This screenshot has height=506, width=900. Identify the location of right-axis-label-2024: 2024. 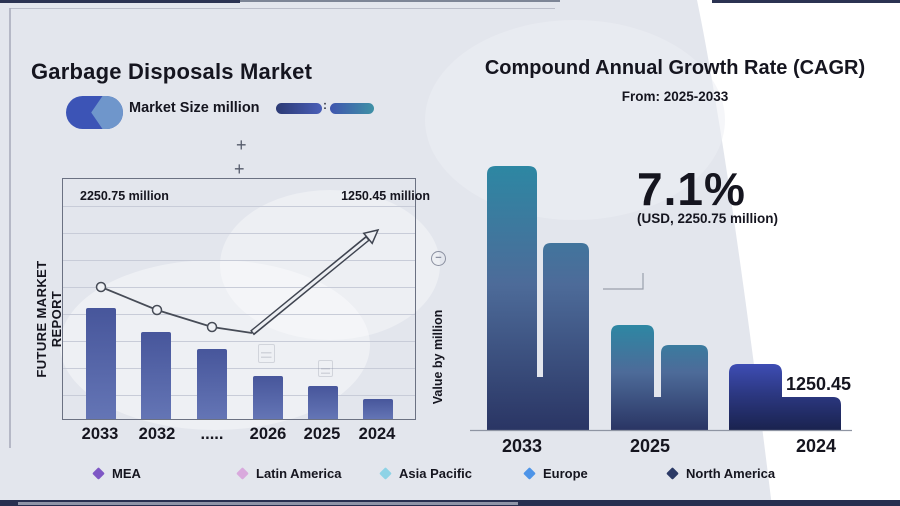
(816, 446).